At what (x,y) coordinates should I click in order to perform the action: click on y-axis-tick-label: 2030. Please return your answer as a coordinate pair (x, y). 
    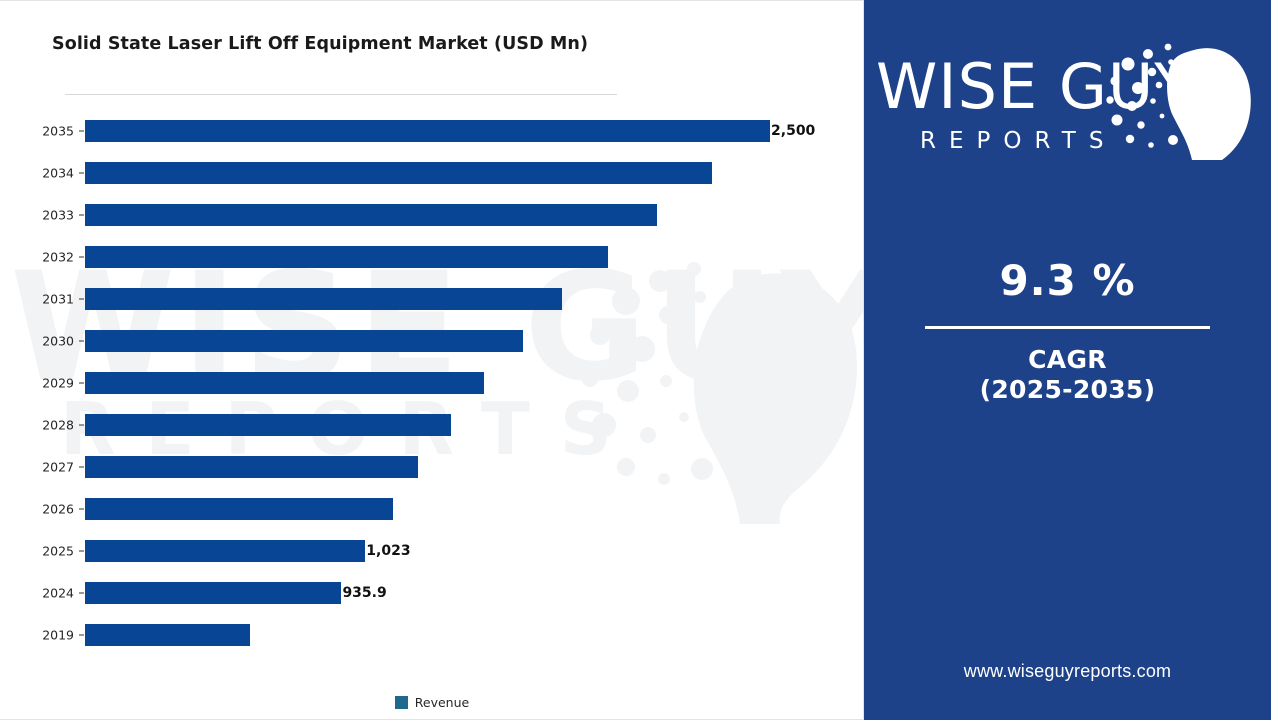
    Looking at the image, I should click on (58, 341).